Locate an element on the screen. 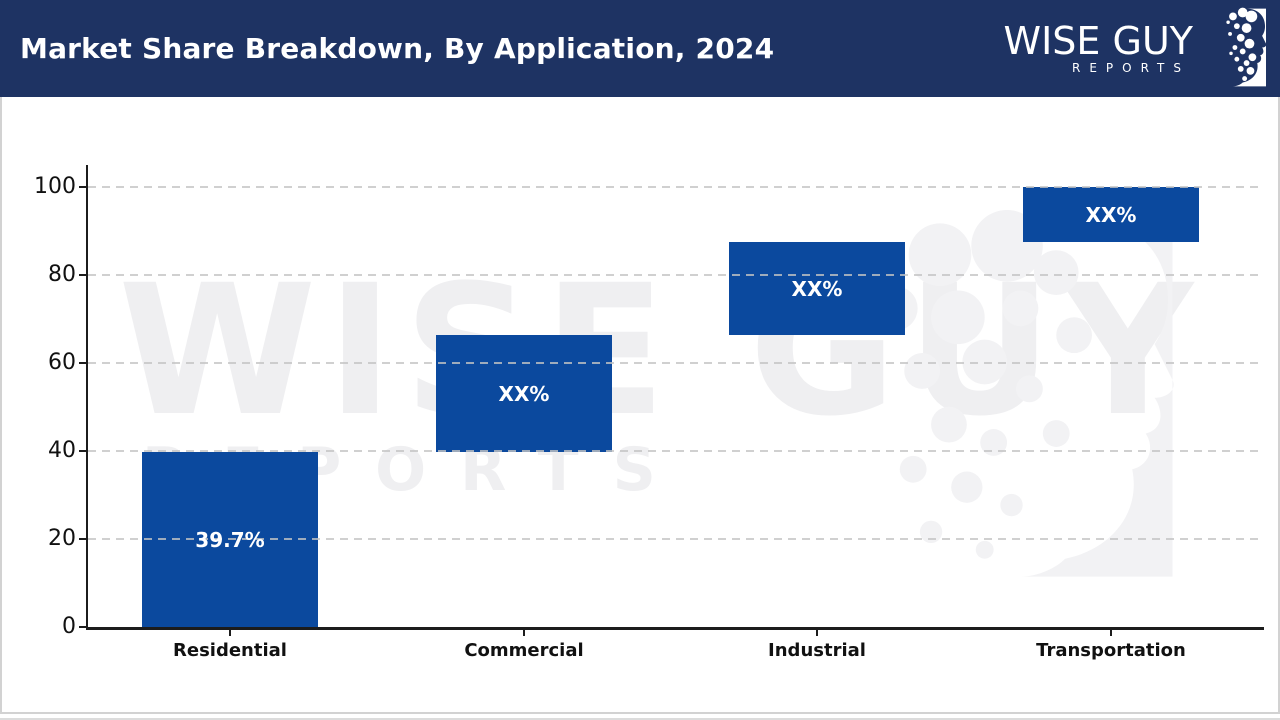  card-left-border is located at coordinates (1, 405).